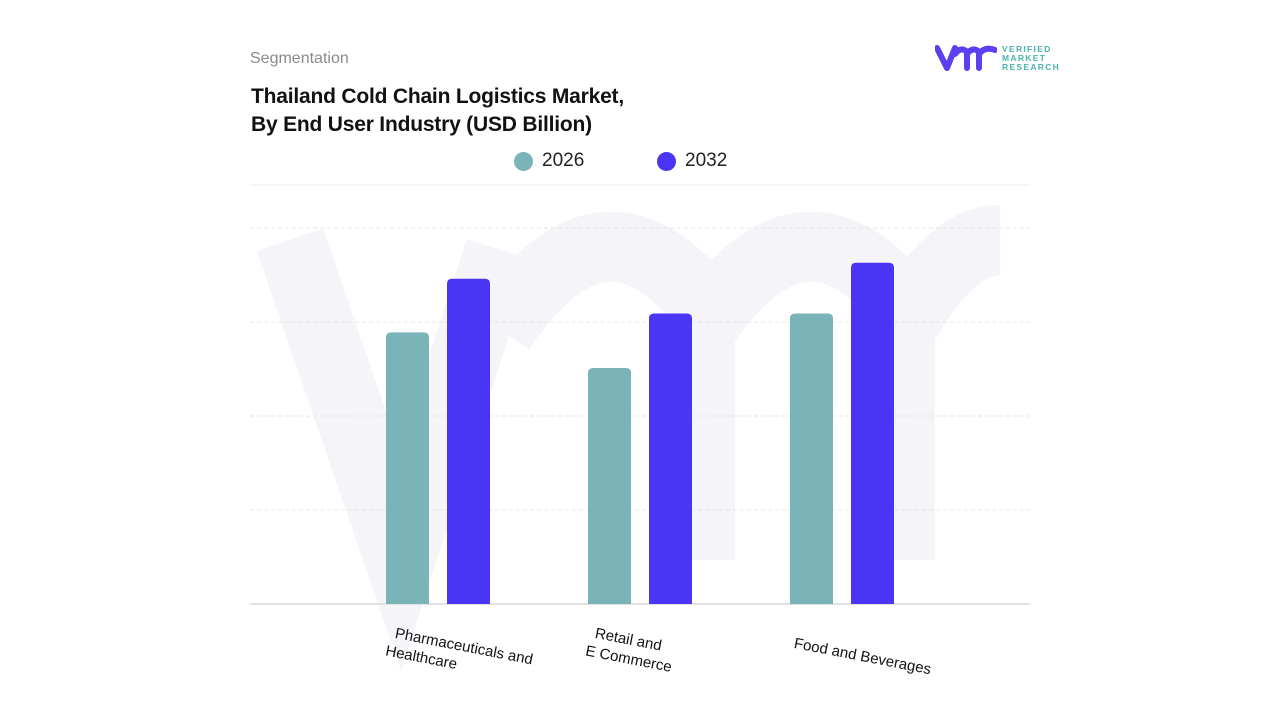 The image size is (1280, 720). Describe the element at coordinates (437, 96) in the screenshot. I see `title-line-1: Thailand Cold Chain Logistics Market,` at that location.